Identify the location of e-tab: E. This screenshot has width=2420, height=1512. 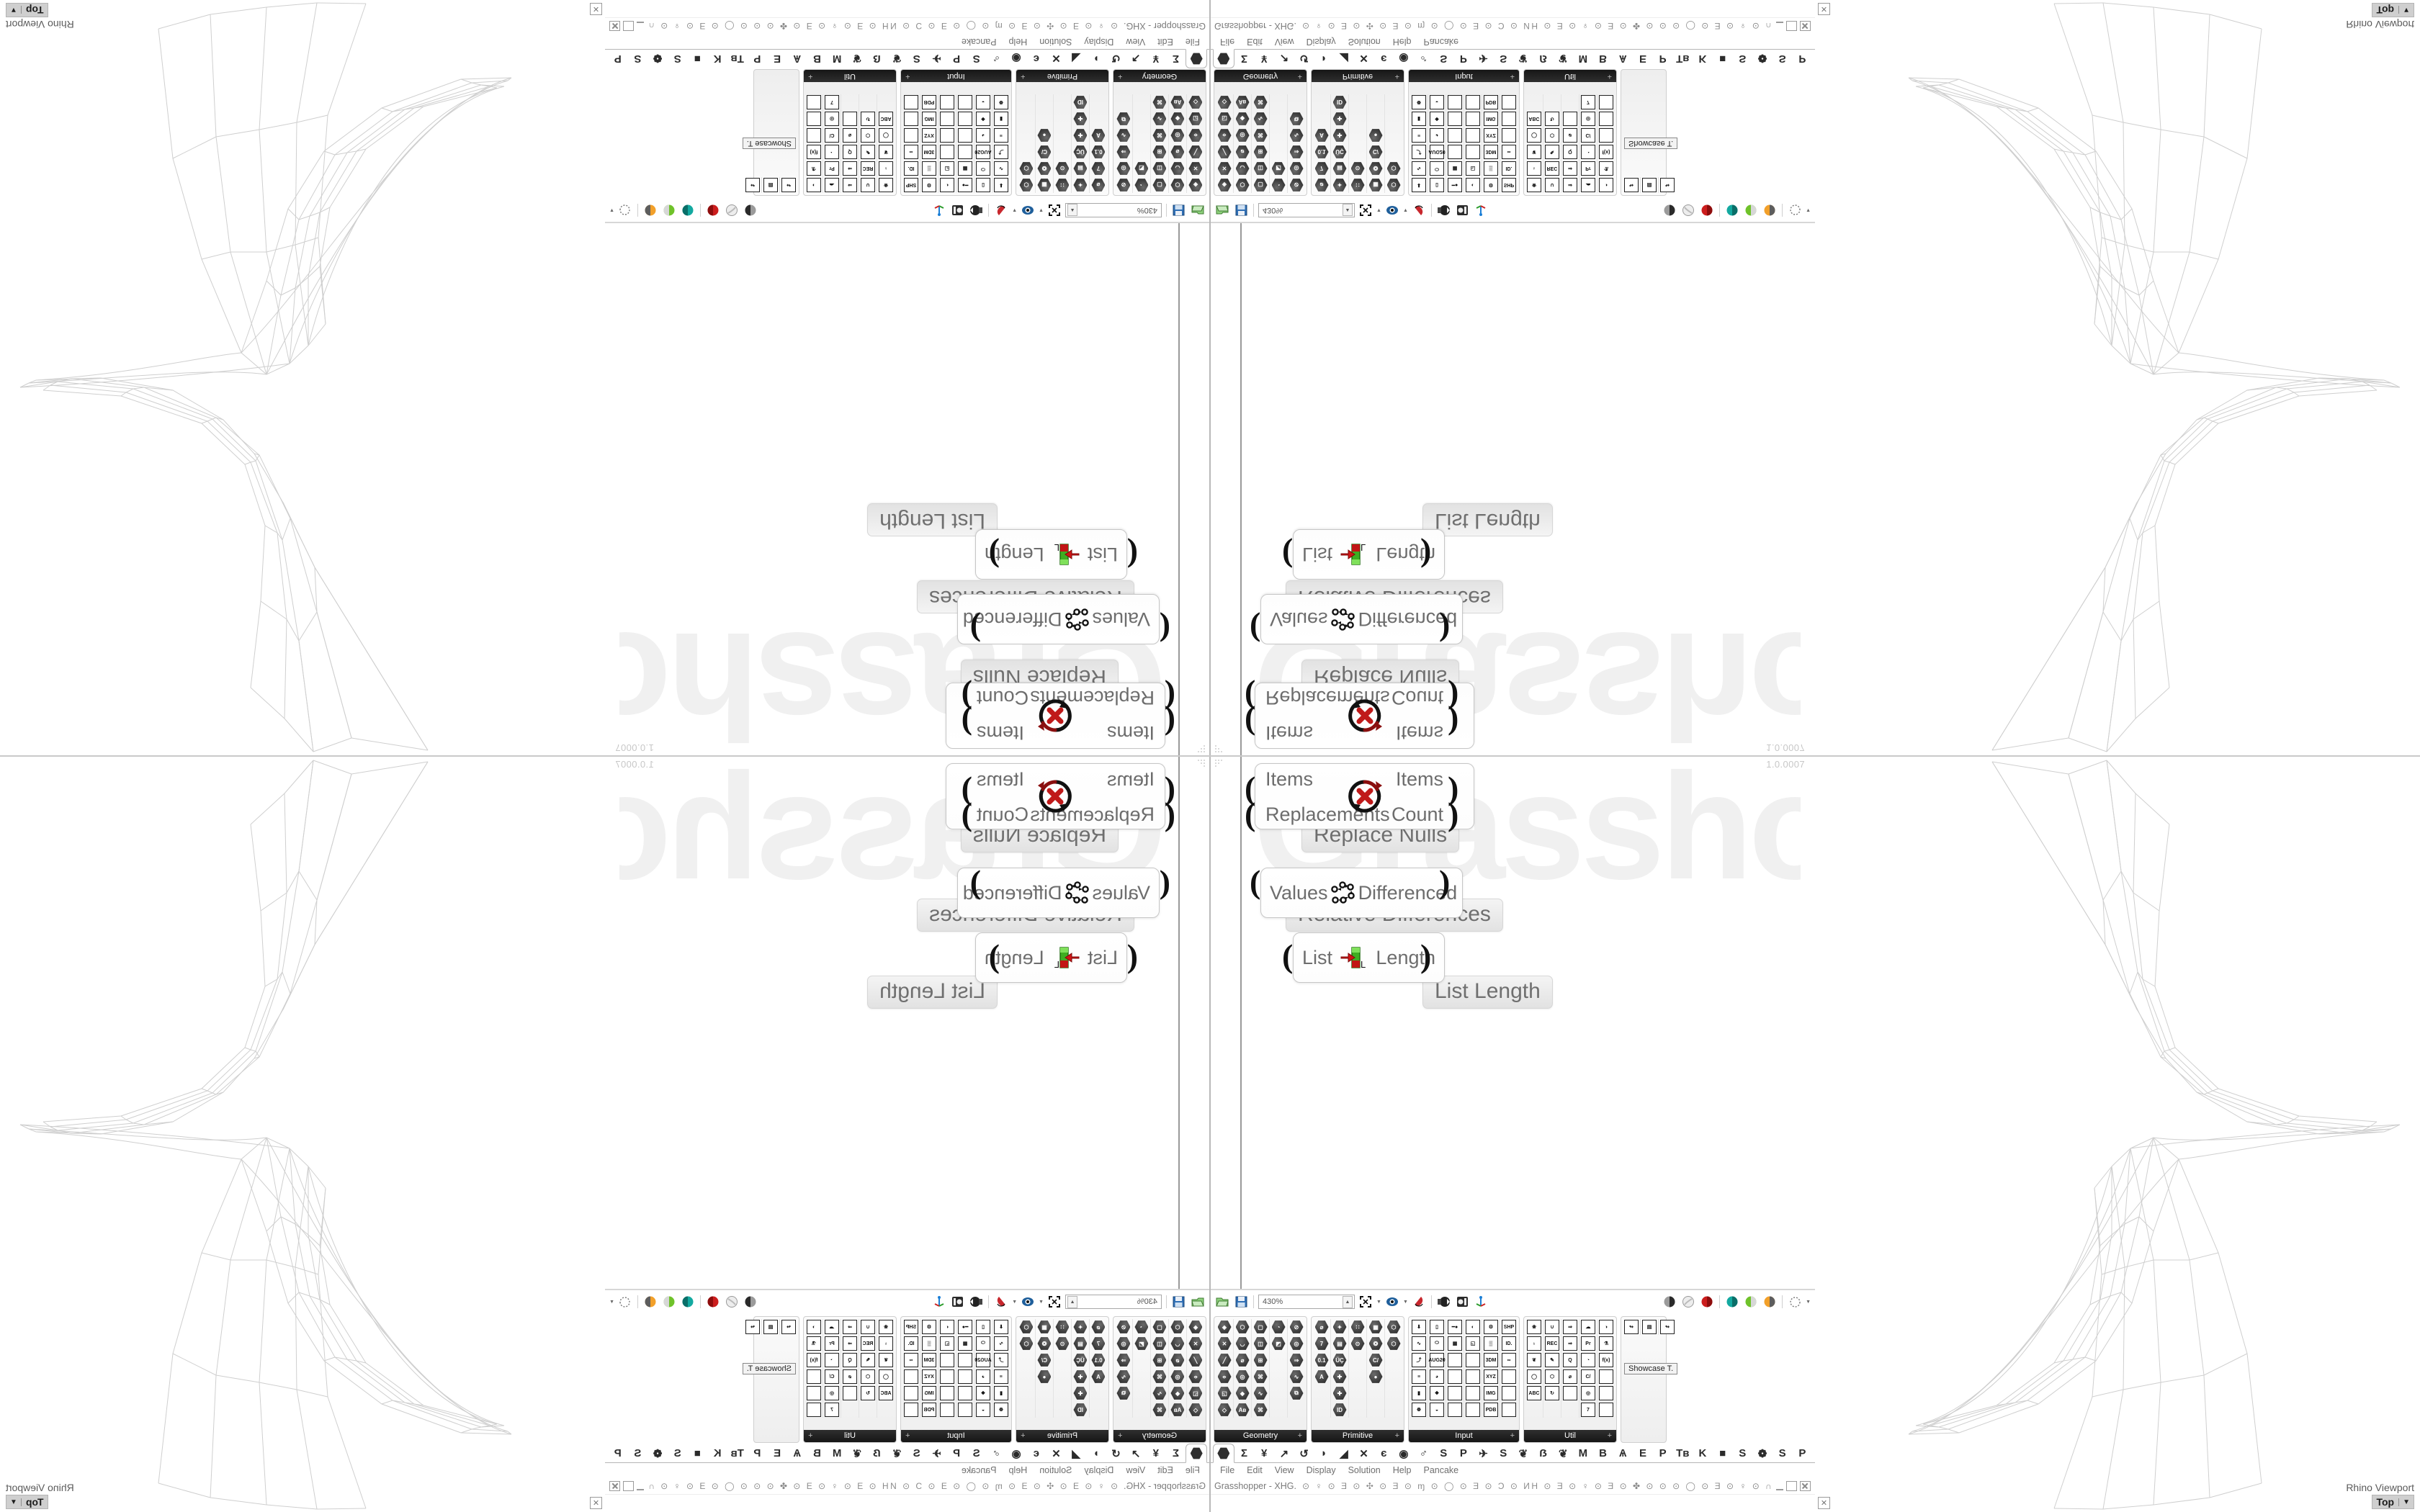
(777, 1453).